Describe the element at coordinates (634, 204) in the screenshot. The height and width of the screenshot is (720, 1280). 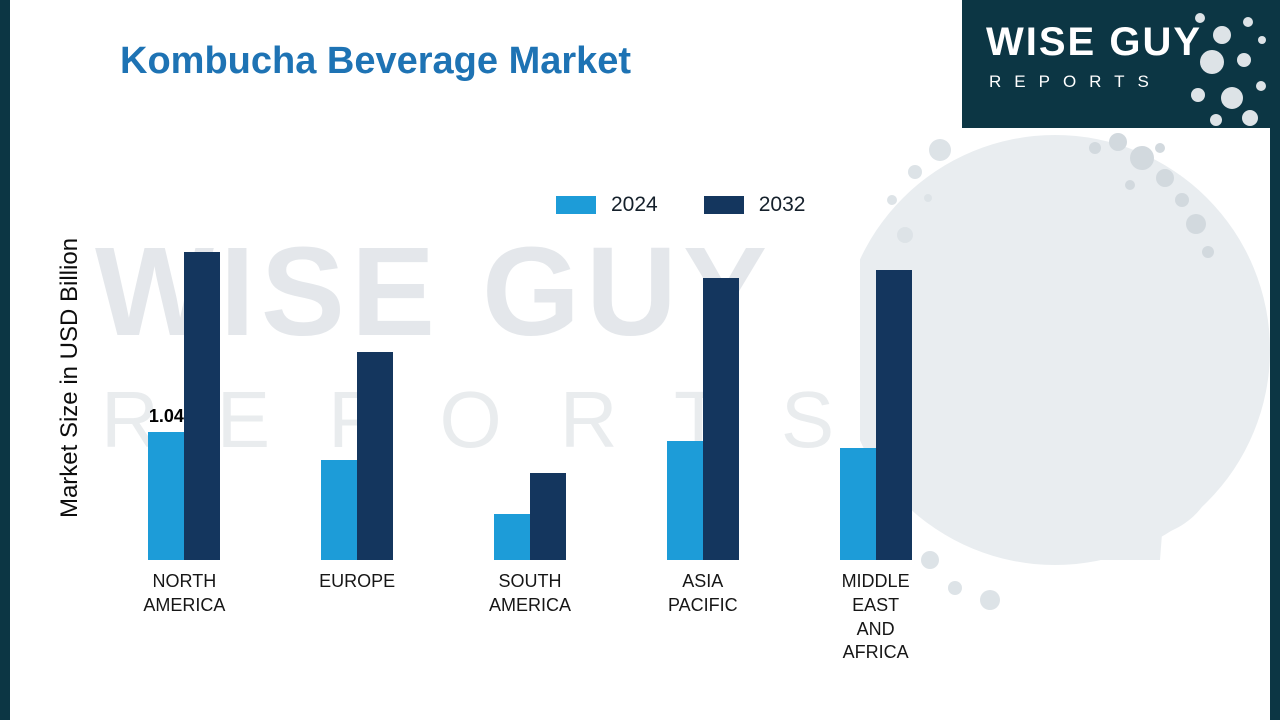
I see `legend-label-2024: 2024` at that location.